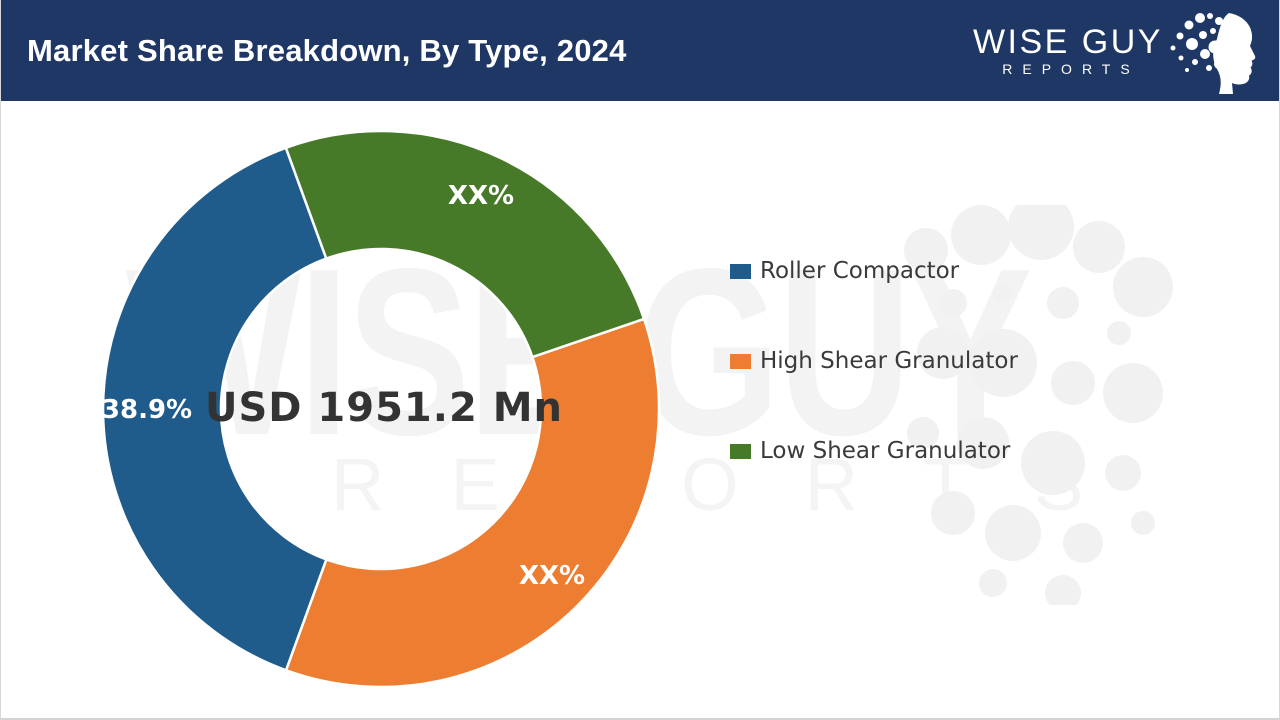  I want to click on legend-item-low-shear-granulator: Low Shear Granulator, so click(870, 451).